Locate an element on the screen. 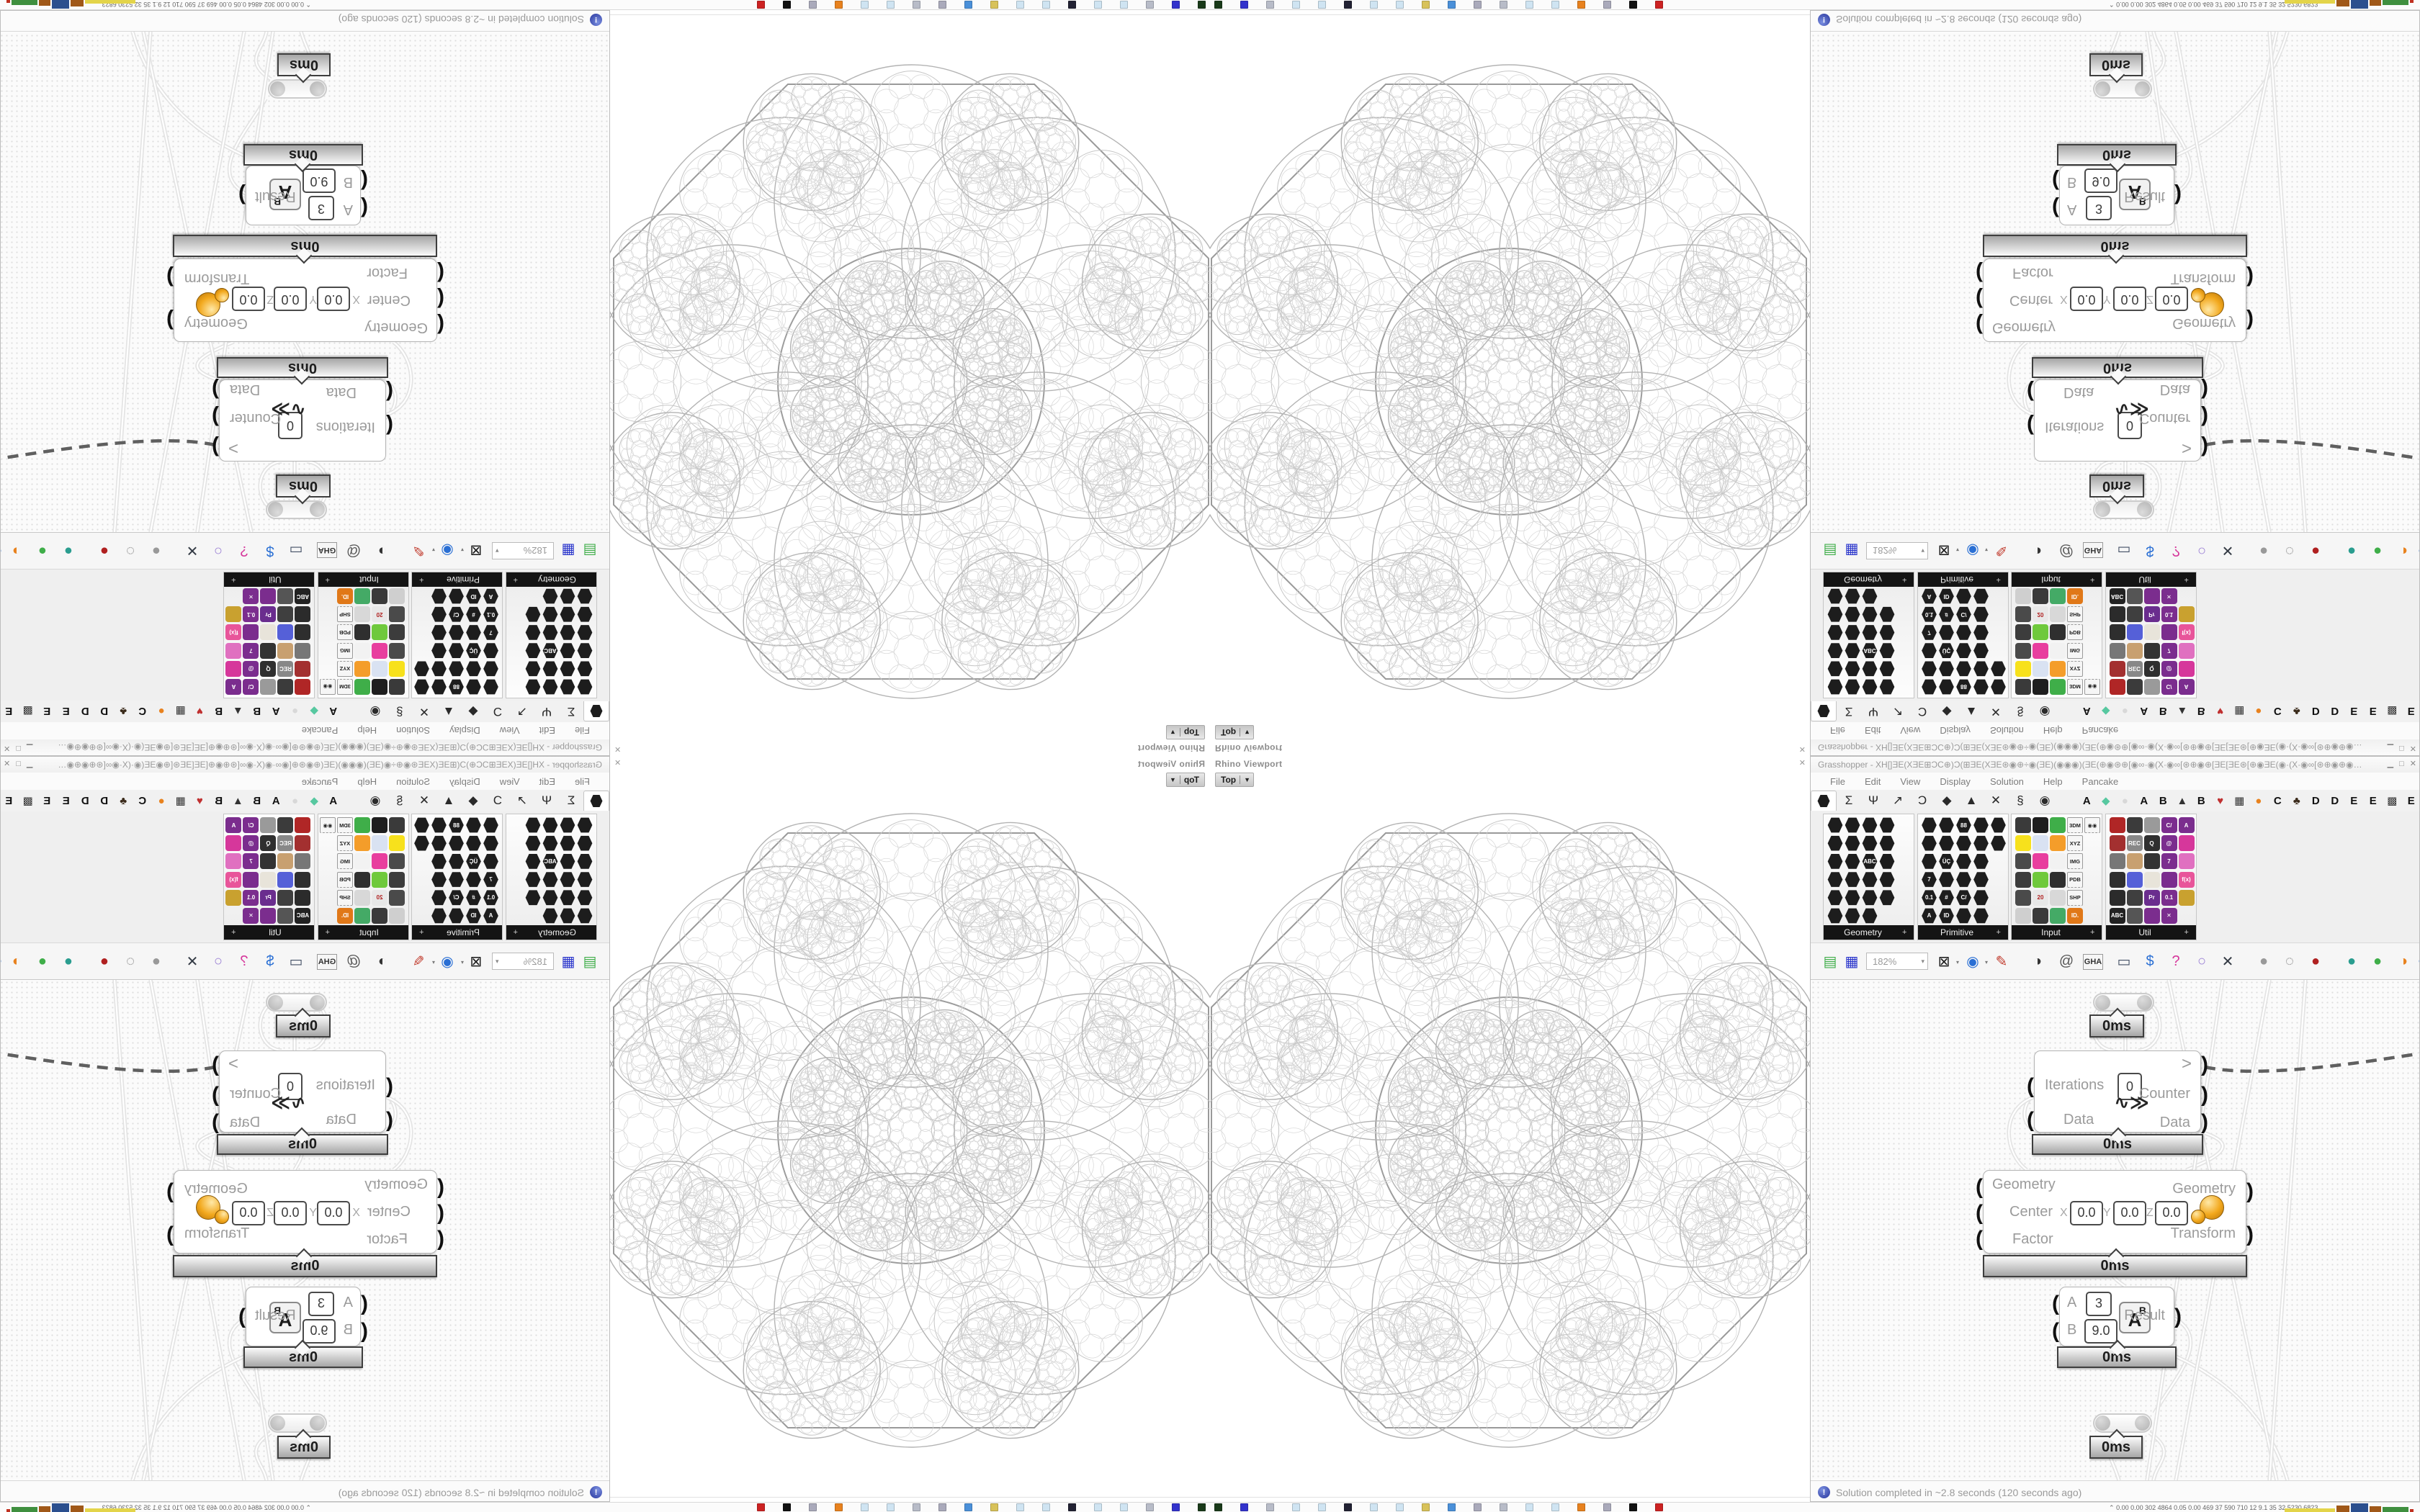 Image resolution: width=2420 pixels, height=1512 pixels. intersect-tab: ✕ is located at coordinates (424, 800).